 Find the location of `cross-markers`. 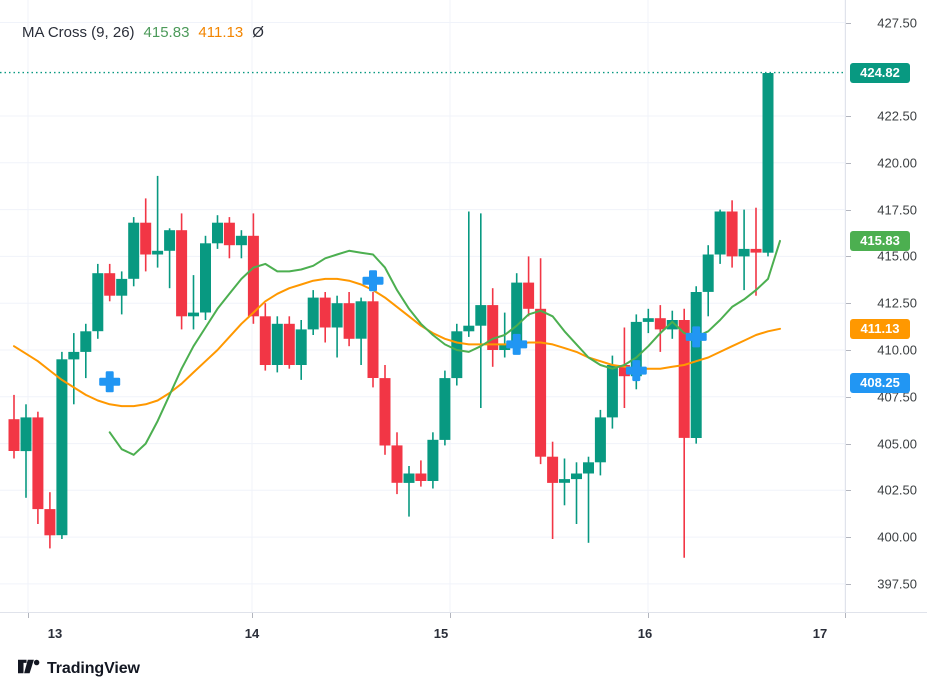

cross-markers is located at coordinates (403, 331).